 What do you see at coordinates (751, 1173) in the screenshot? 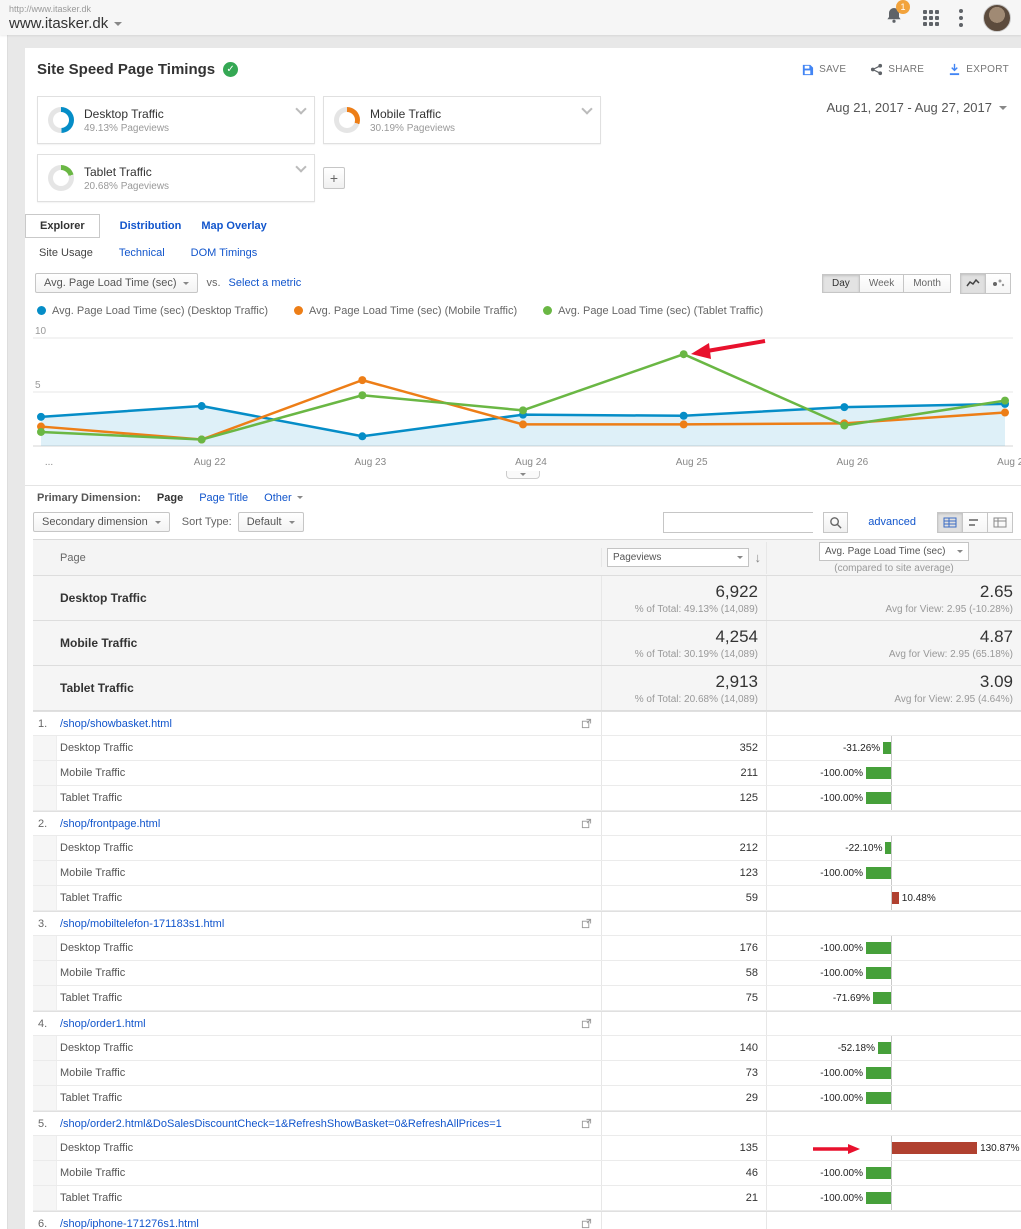
I see `pageviews-value: 46` at bounding box center [751, 1173].